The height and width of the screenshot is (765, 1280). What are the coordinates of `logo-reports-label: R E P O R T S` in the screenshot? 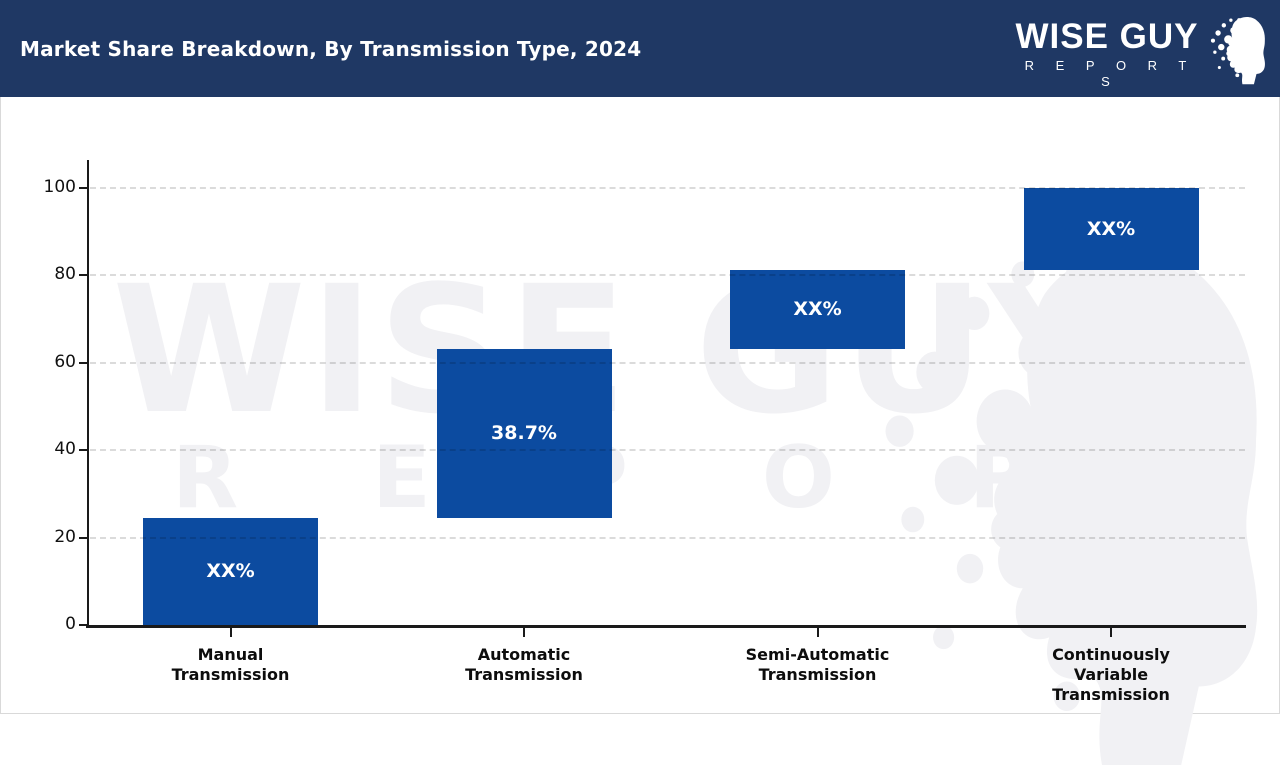 It's located at (1110, 73).